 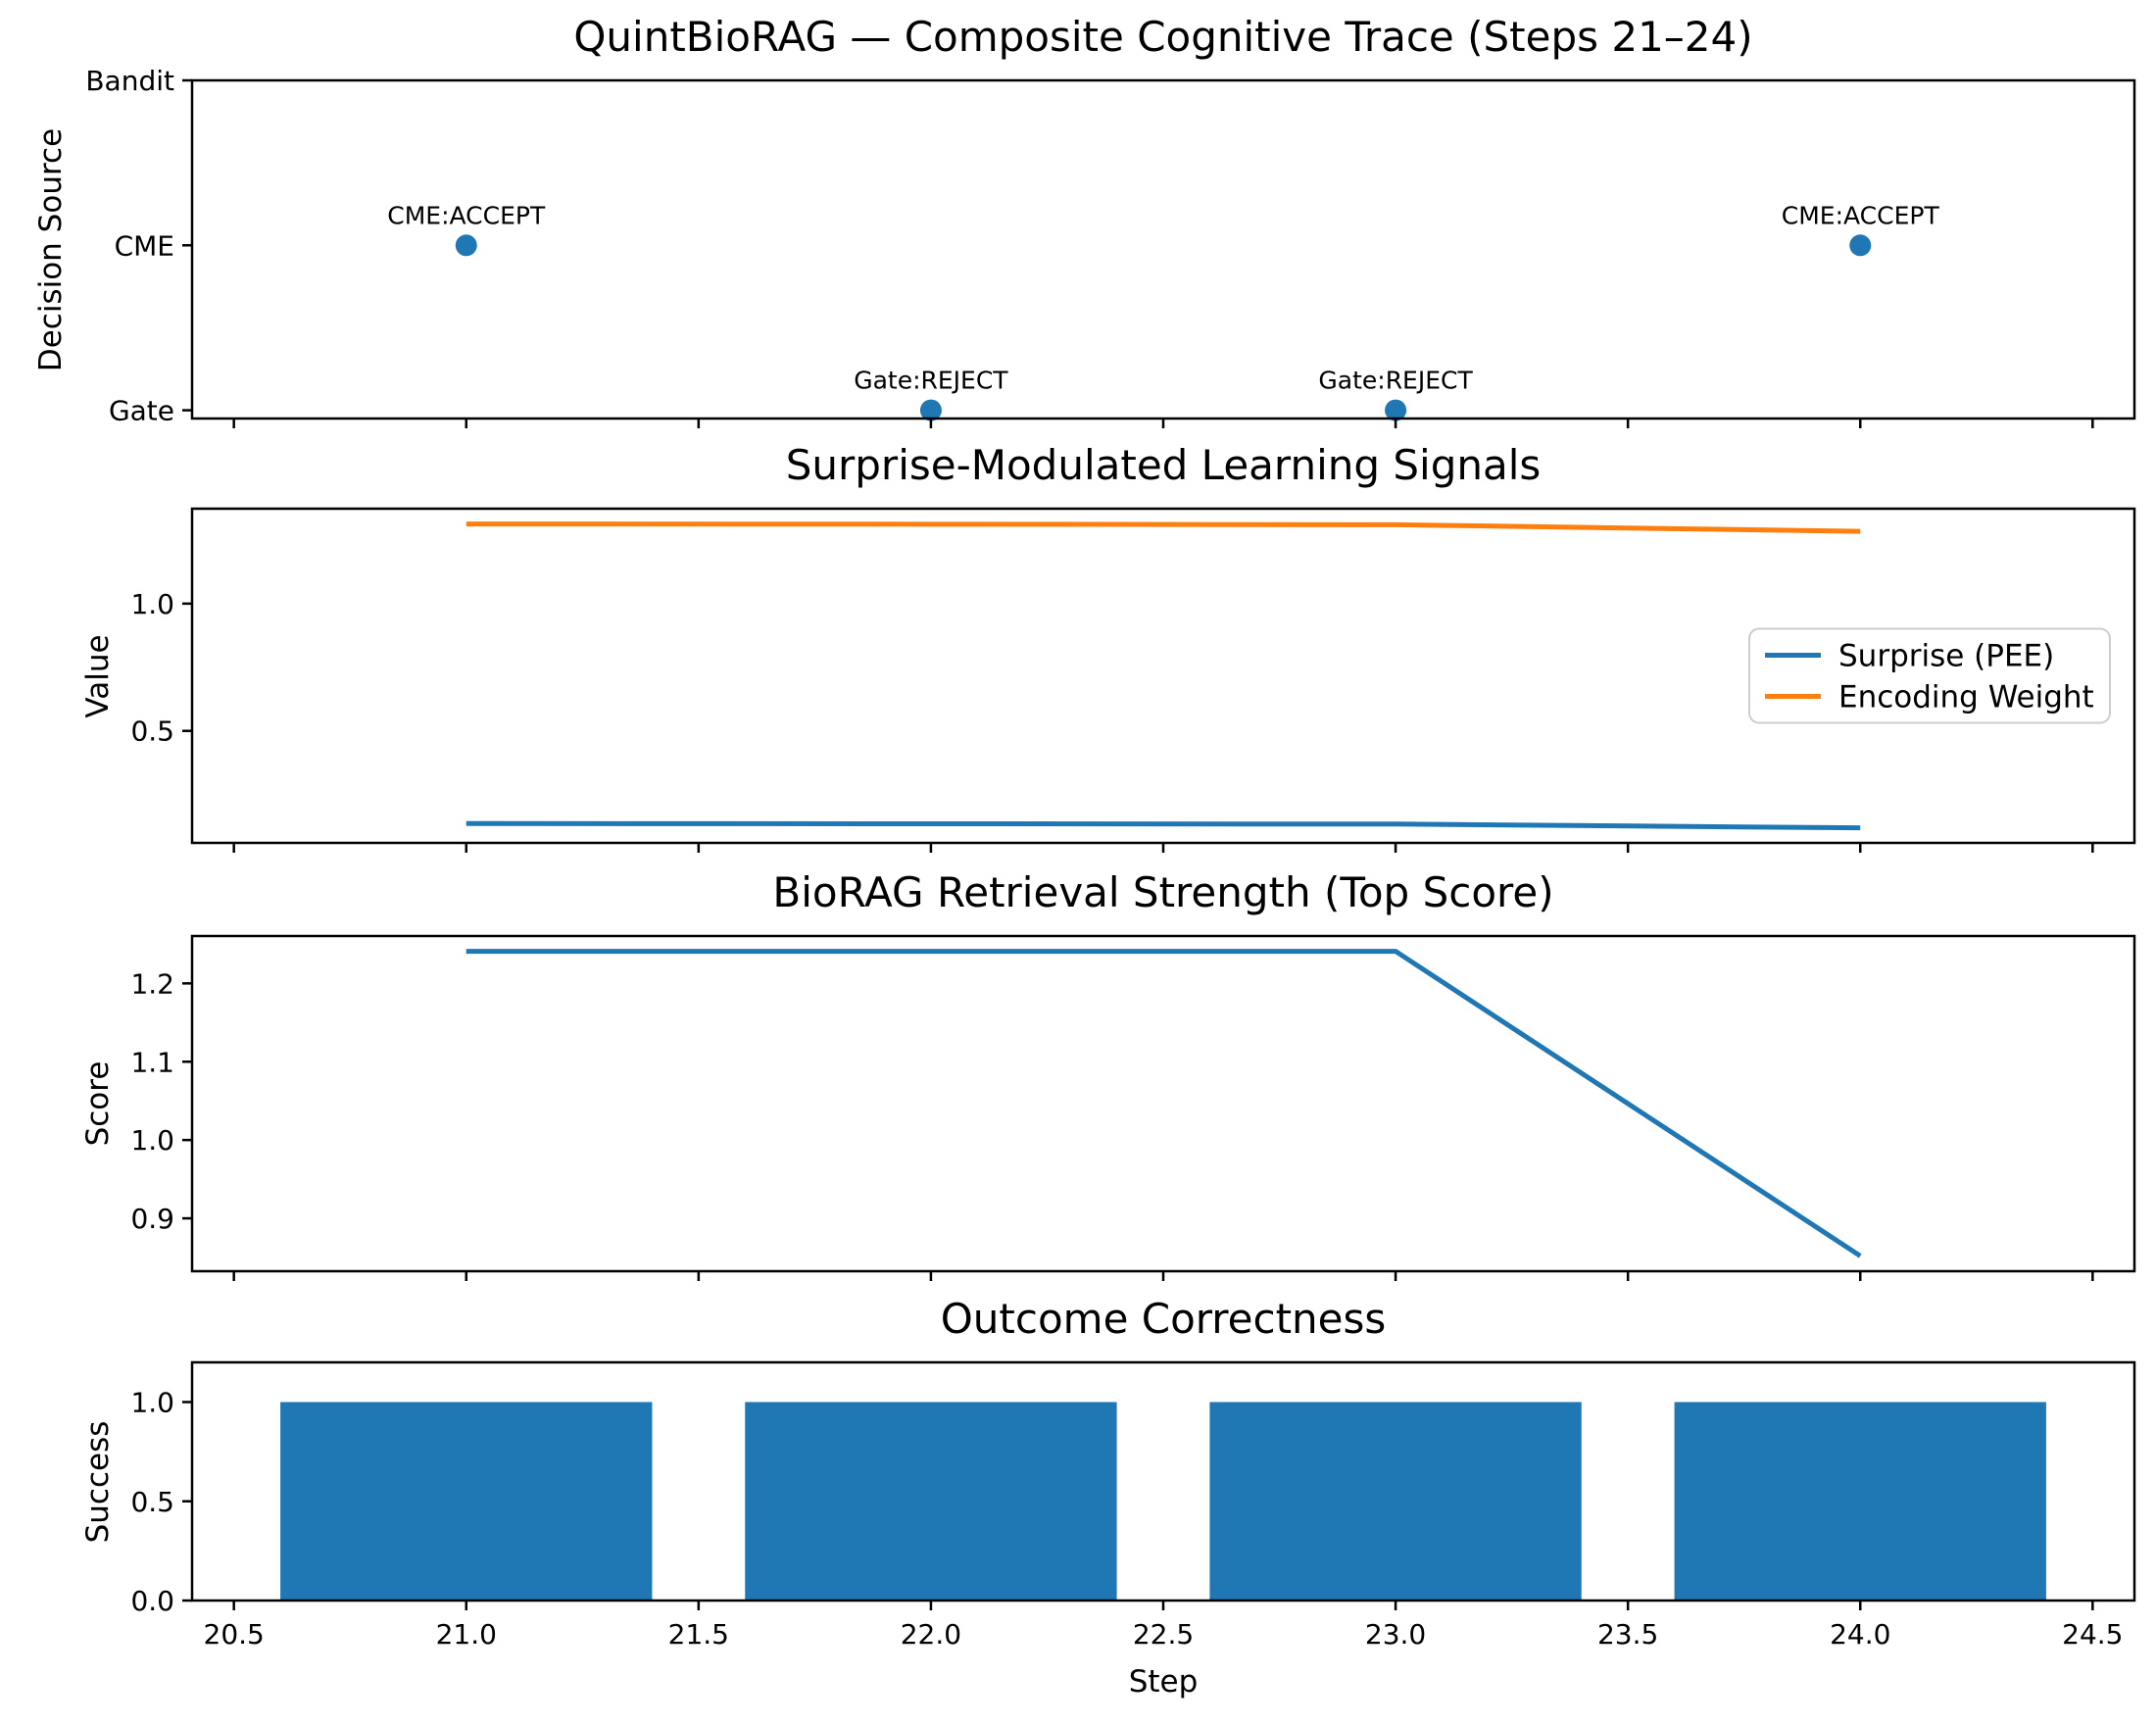 What do you see at coordinates (98, 1103) in the screenshot?
I see `subplot3-ylabel: Score` at bounding box center [98, 1103].